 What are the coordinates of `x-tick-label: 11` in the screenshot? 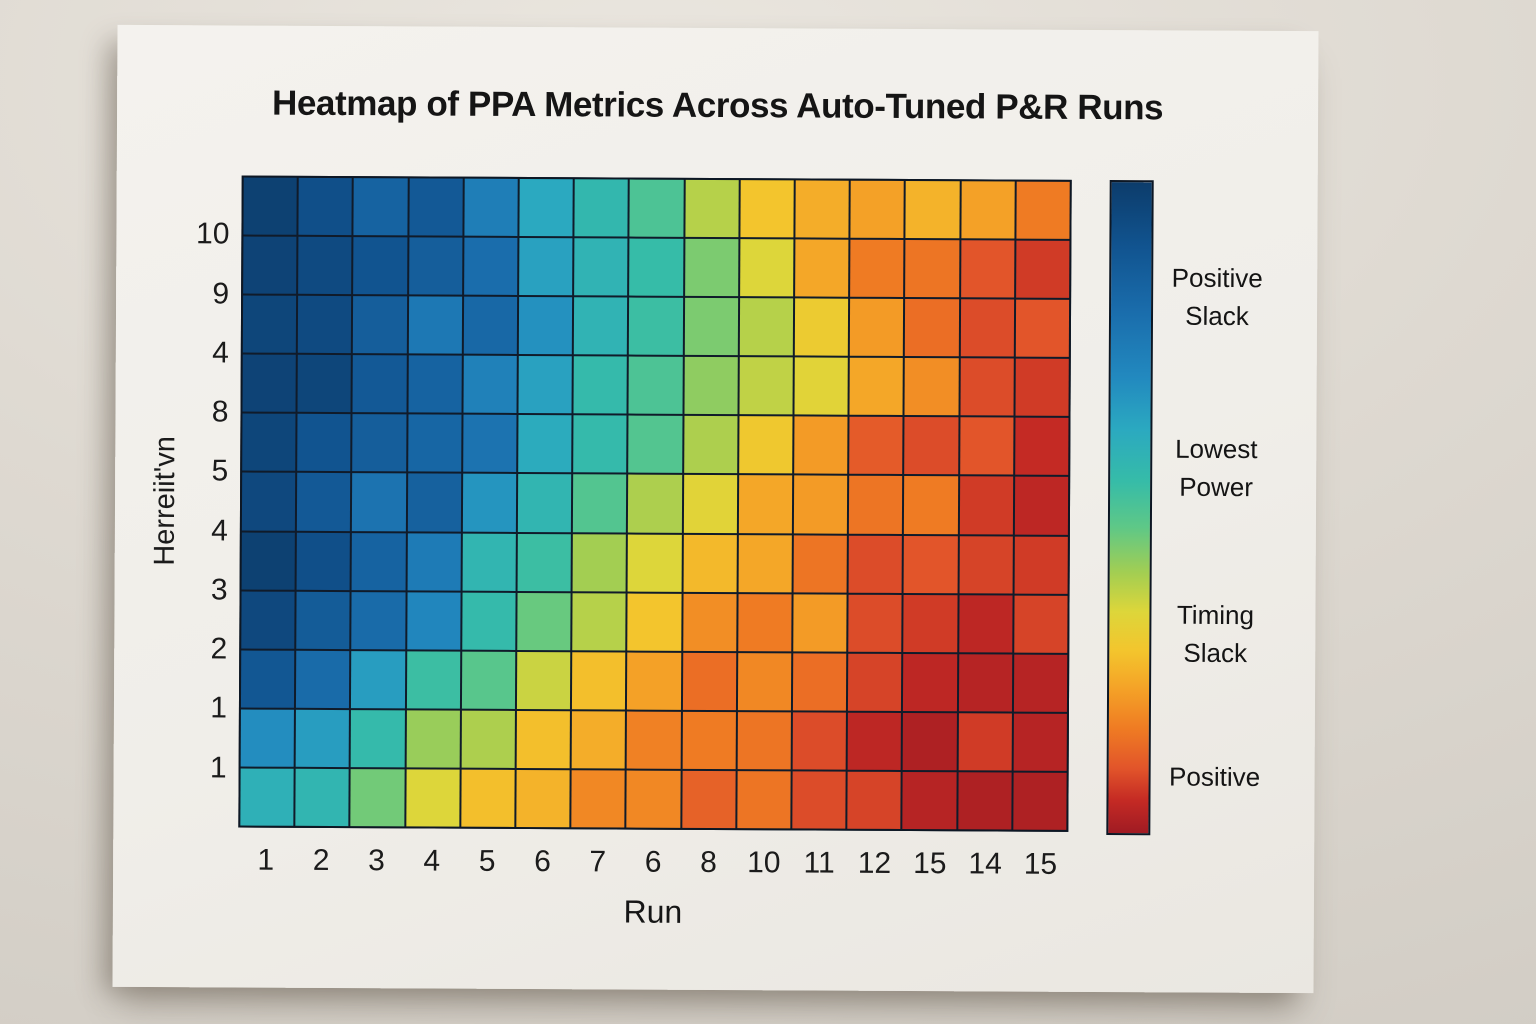 It's located at (819, 863).